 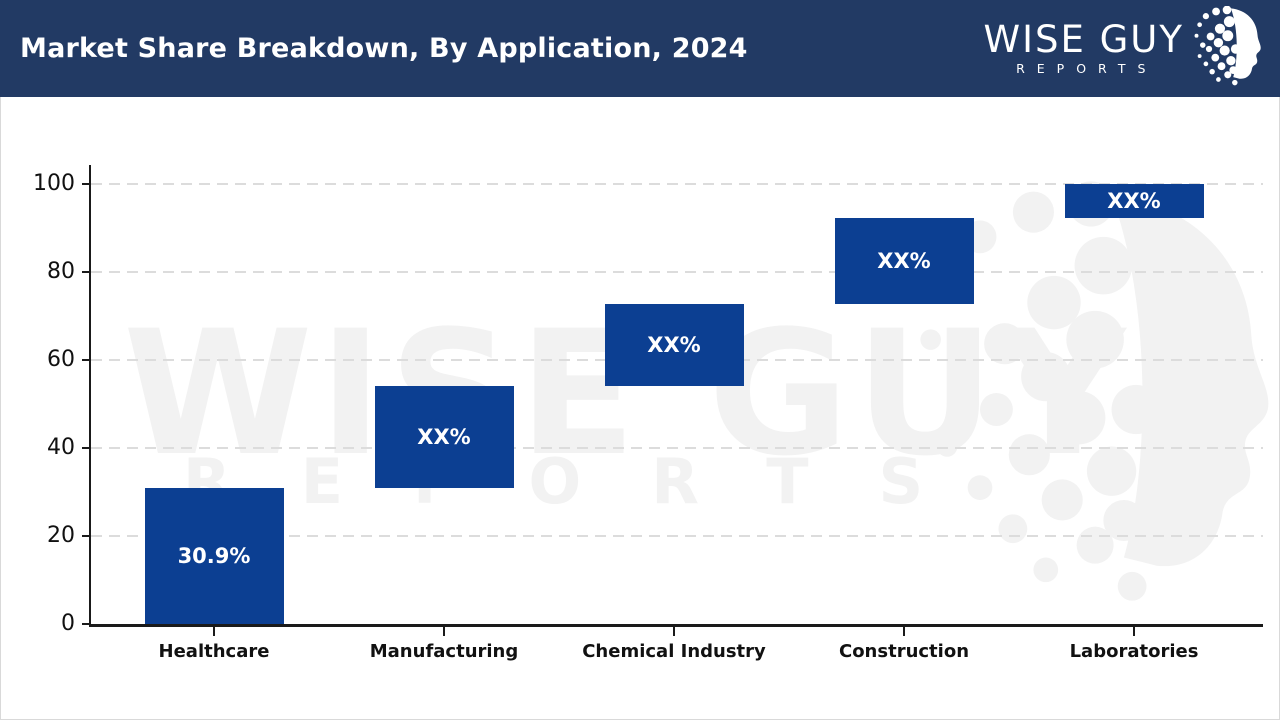 I want to click on y-tick-label: 60, so click(x=61, y=359).